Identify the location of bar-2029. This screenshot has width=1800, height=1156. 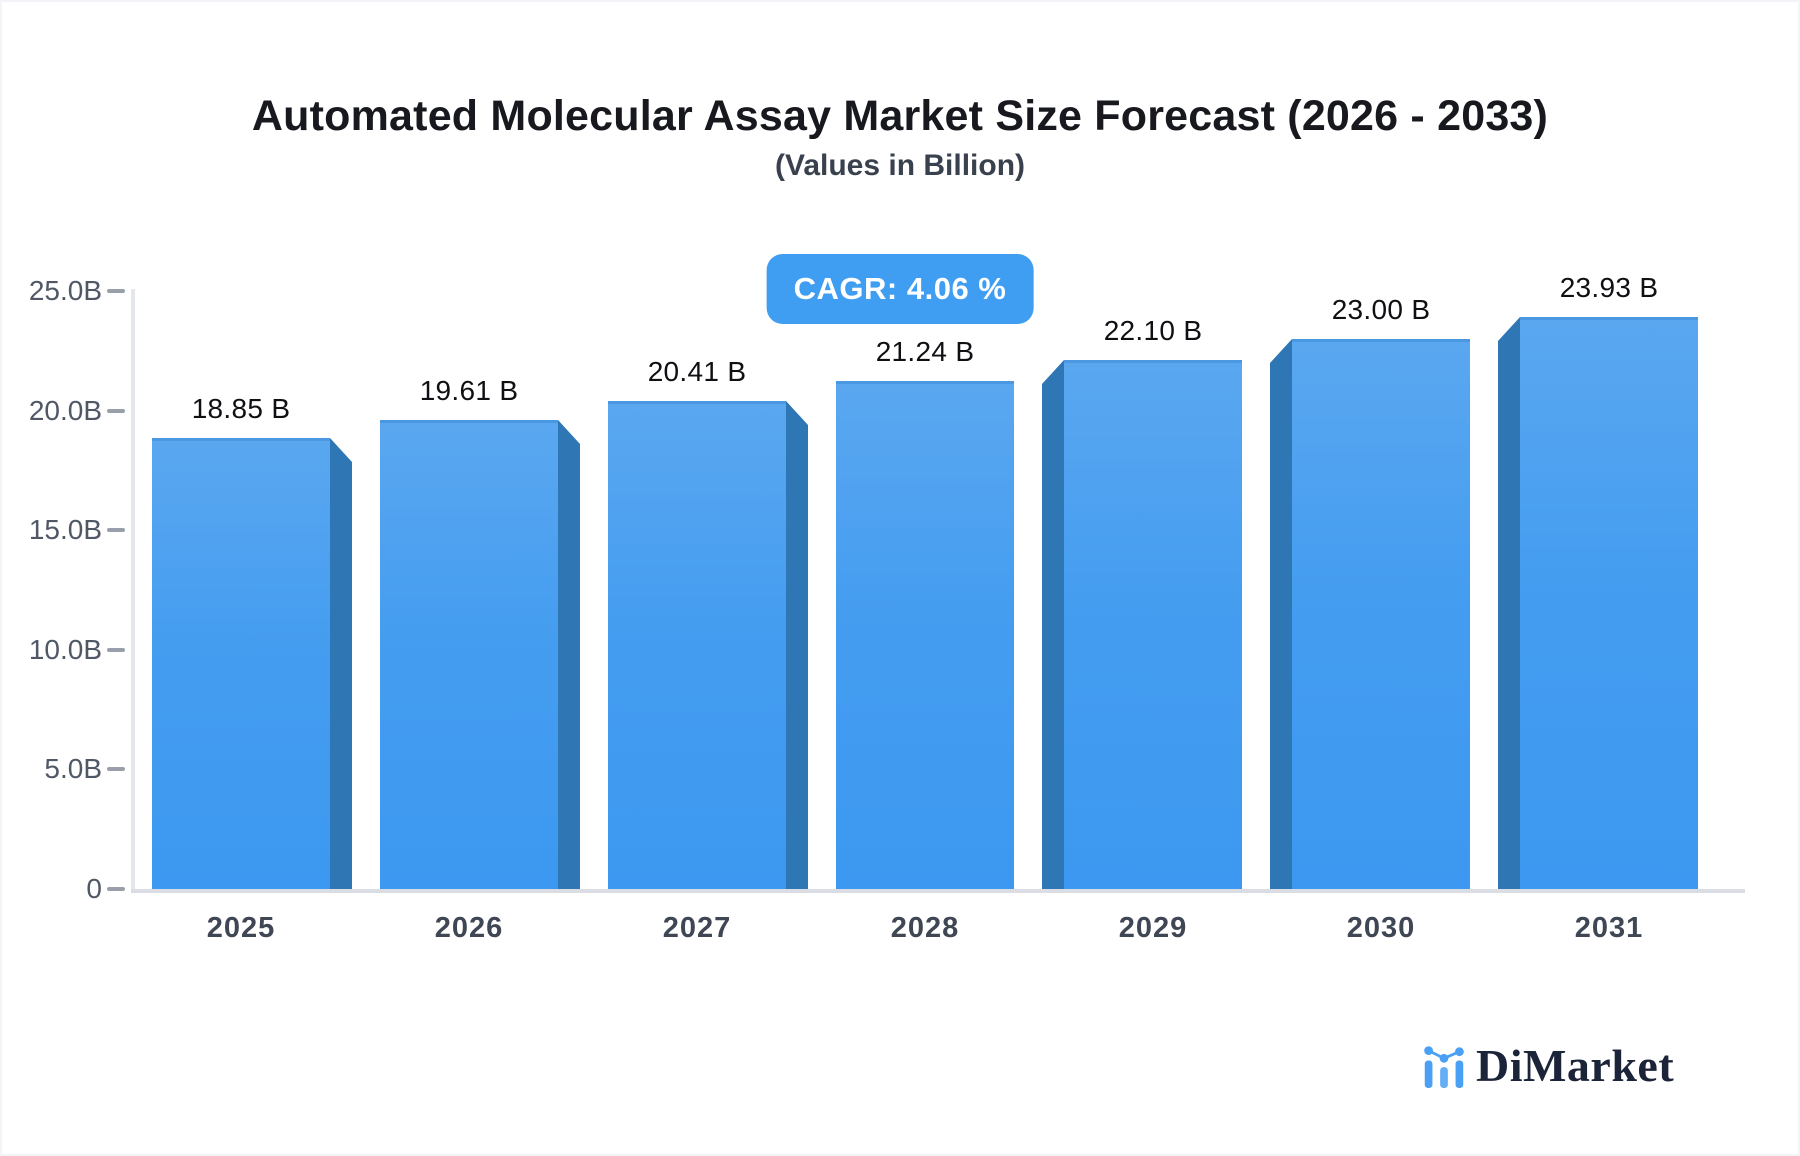
(1153, 624).